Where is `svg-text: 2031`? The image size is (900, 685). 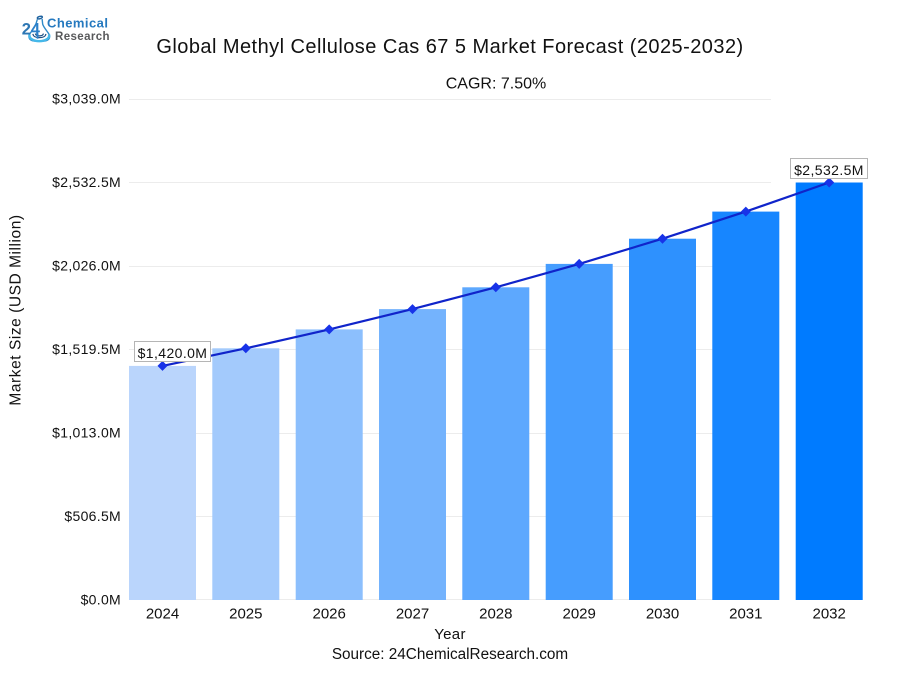 svg-text: 2031 is located at coordinates (745, 614).